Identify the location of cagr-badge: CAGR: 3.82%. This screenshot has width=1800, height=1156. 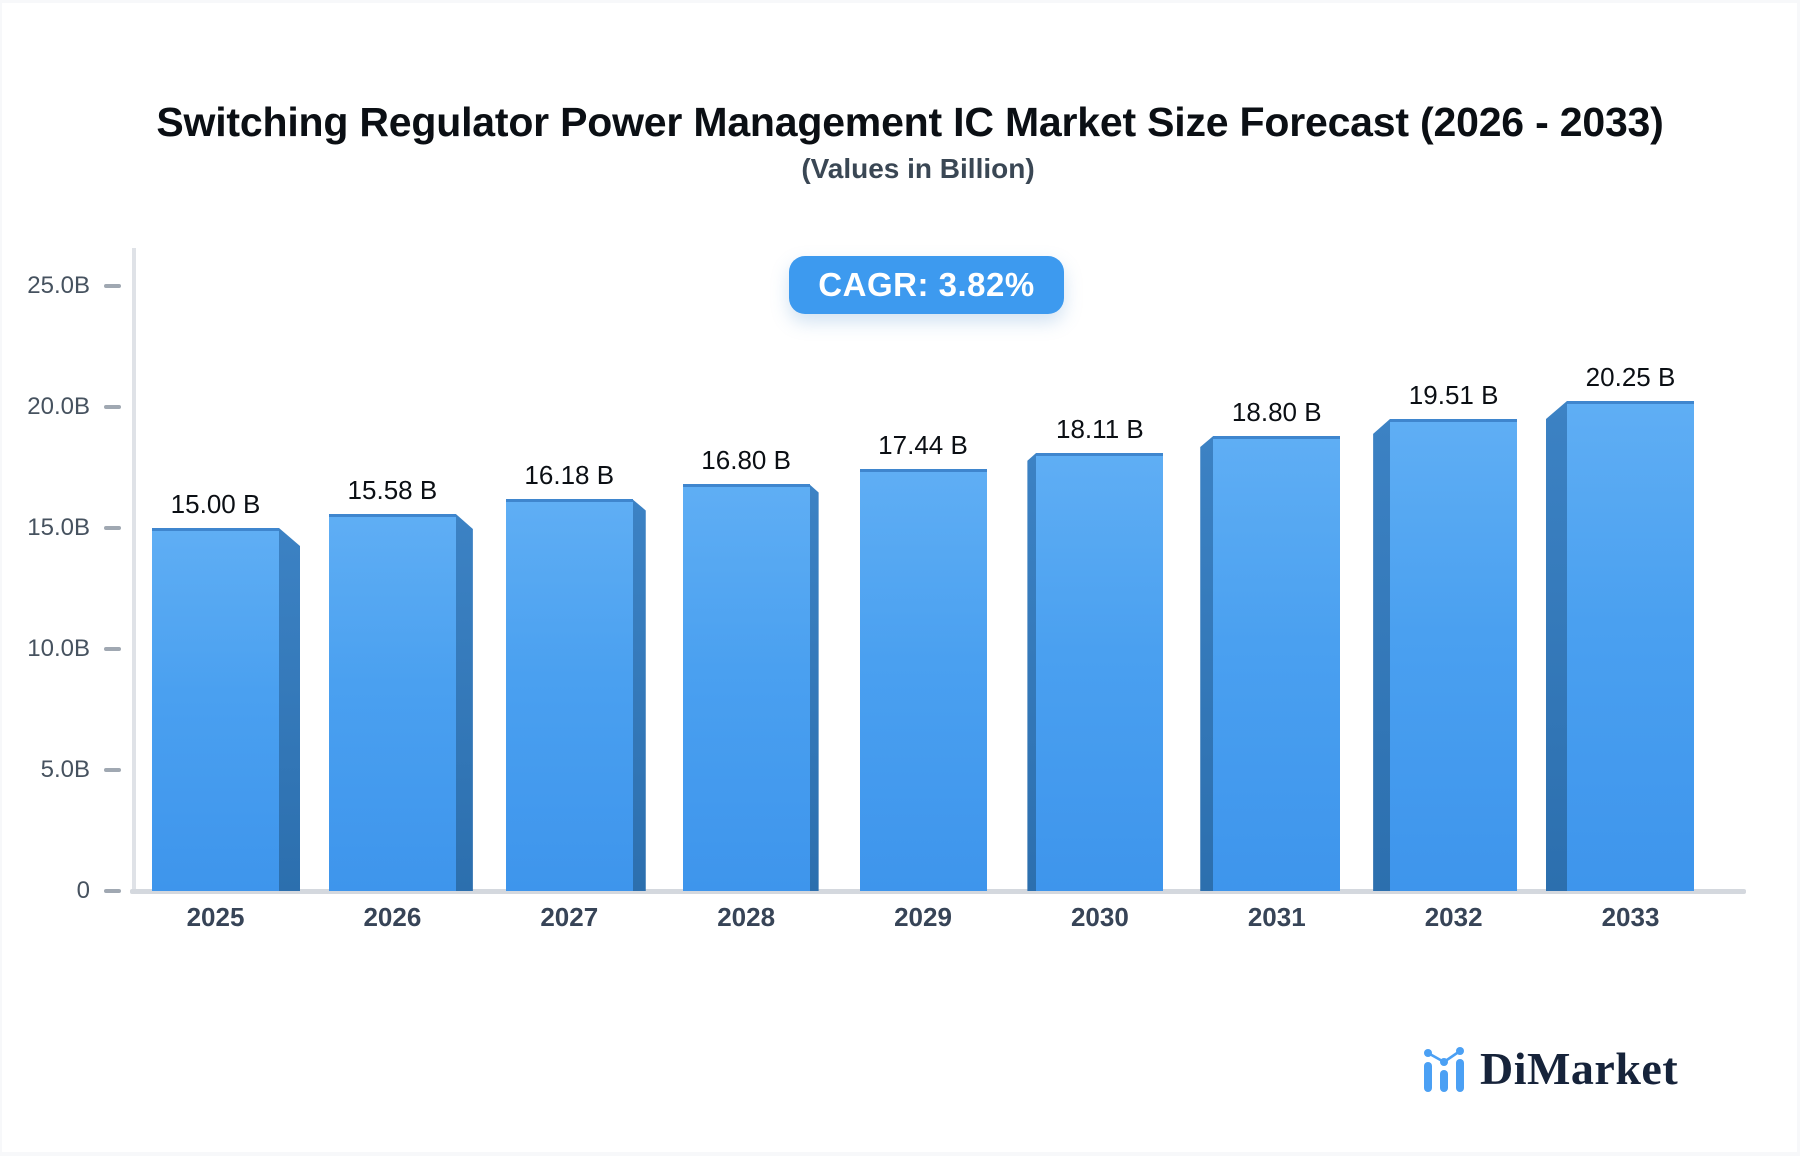
(926, 285).